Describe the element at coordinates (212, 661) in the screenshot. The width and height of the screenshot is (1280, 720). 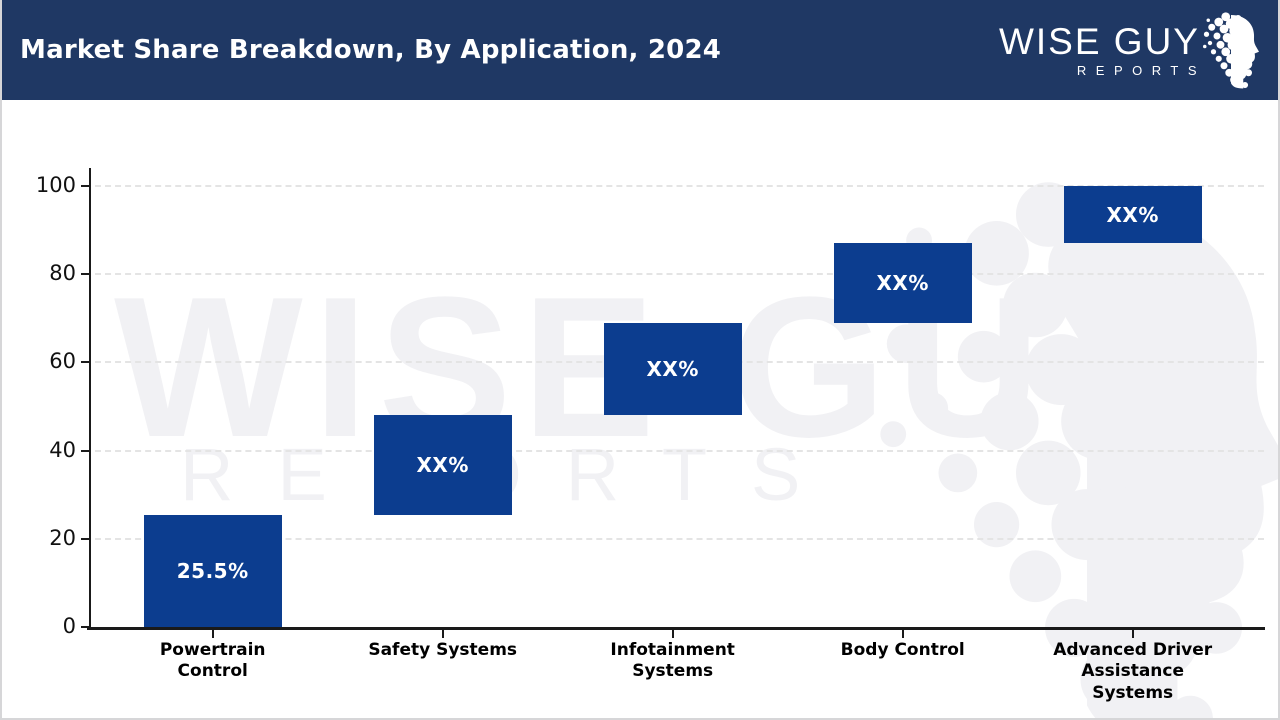
I see `x-category-label: Powertrain Control` at that location.